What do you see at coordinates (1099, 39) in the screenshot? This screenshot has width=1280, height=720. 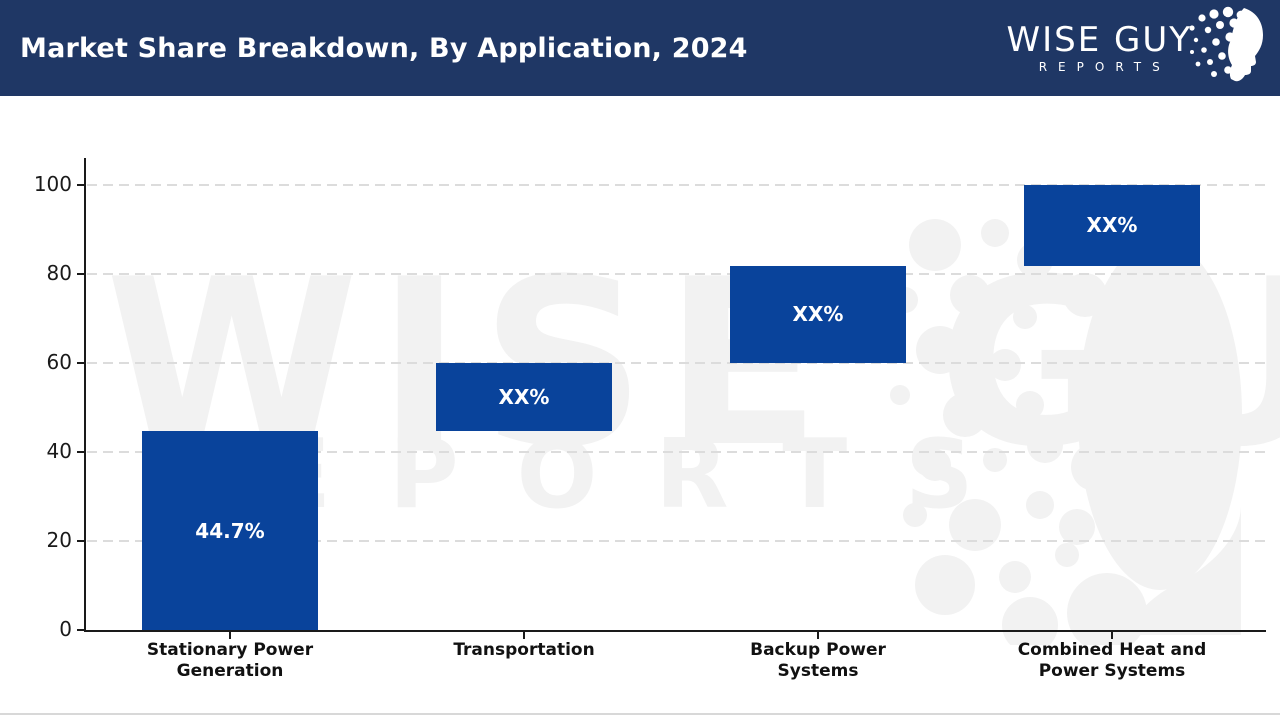 I see `logo-wordmark: WISE GUY` at bounding box center [1099, 39].